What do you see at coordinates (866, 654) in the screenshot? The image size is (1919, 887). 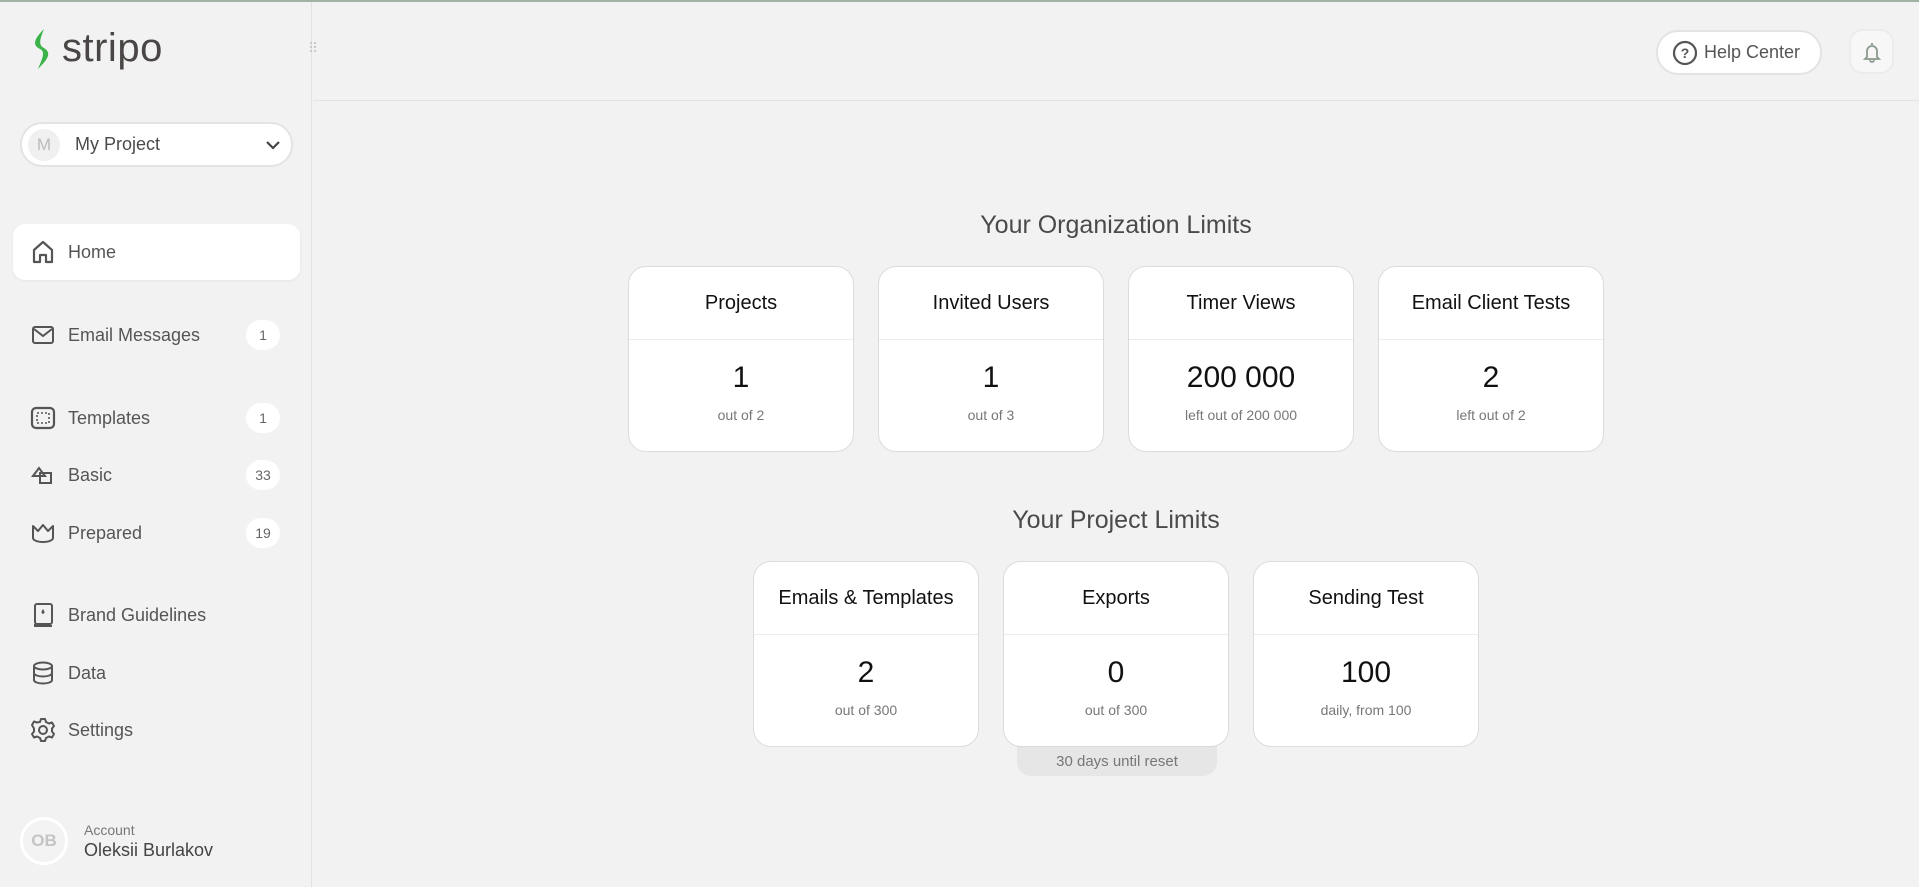 I see `limit-card-emails-templates: Emails & Templates 2 out of 300` at bounding box center [866, 654].